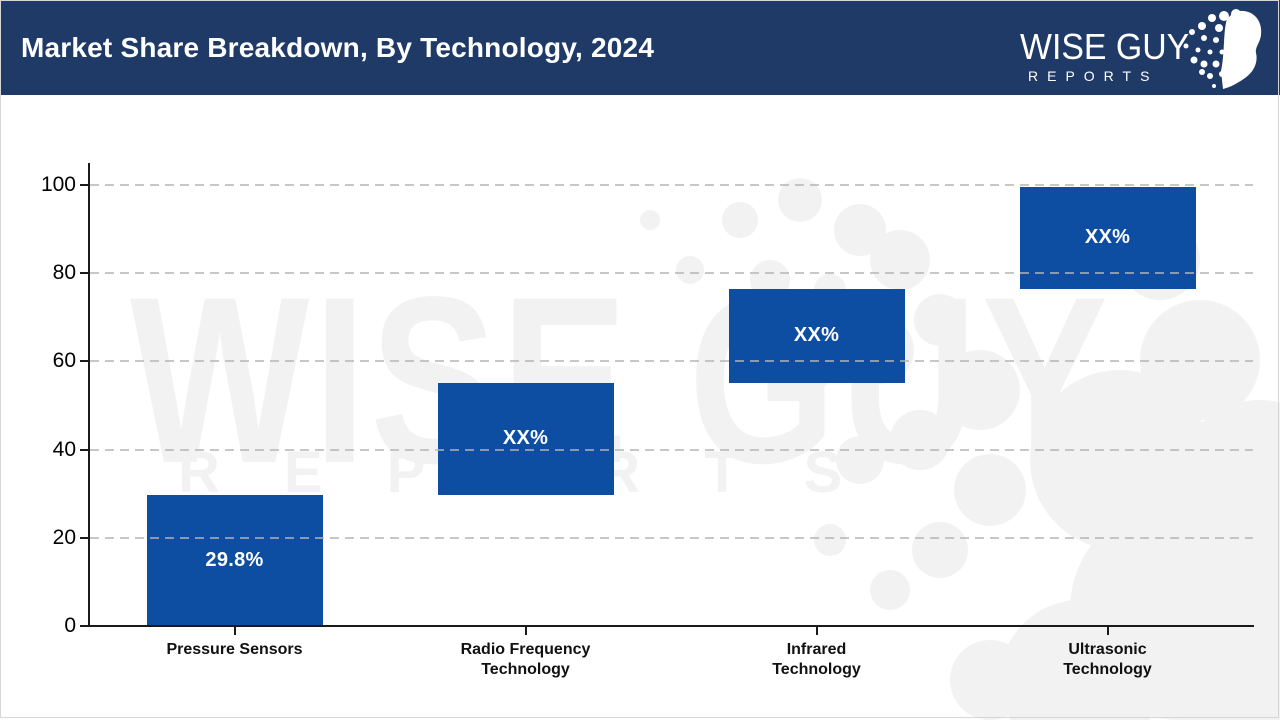 The width and height of the screenshot is (1280, 720). Describe the element at coordinates (1108, 660) in the screenshot. I see `x-axis-category-label: Ultrasonic Technology` at that location.